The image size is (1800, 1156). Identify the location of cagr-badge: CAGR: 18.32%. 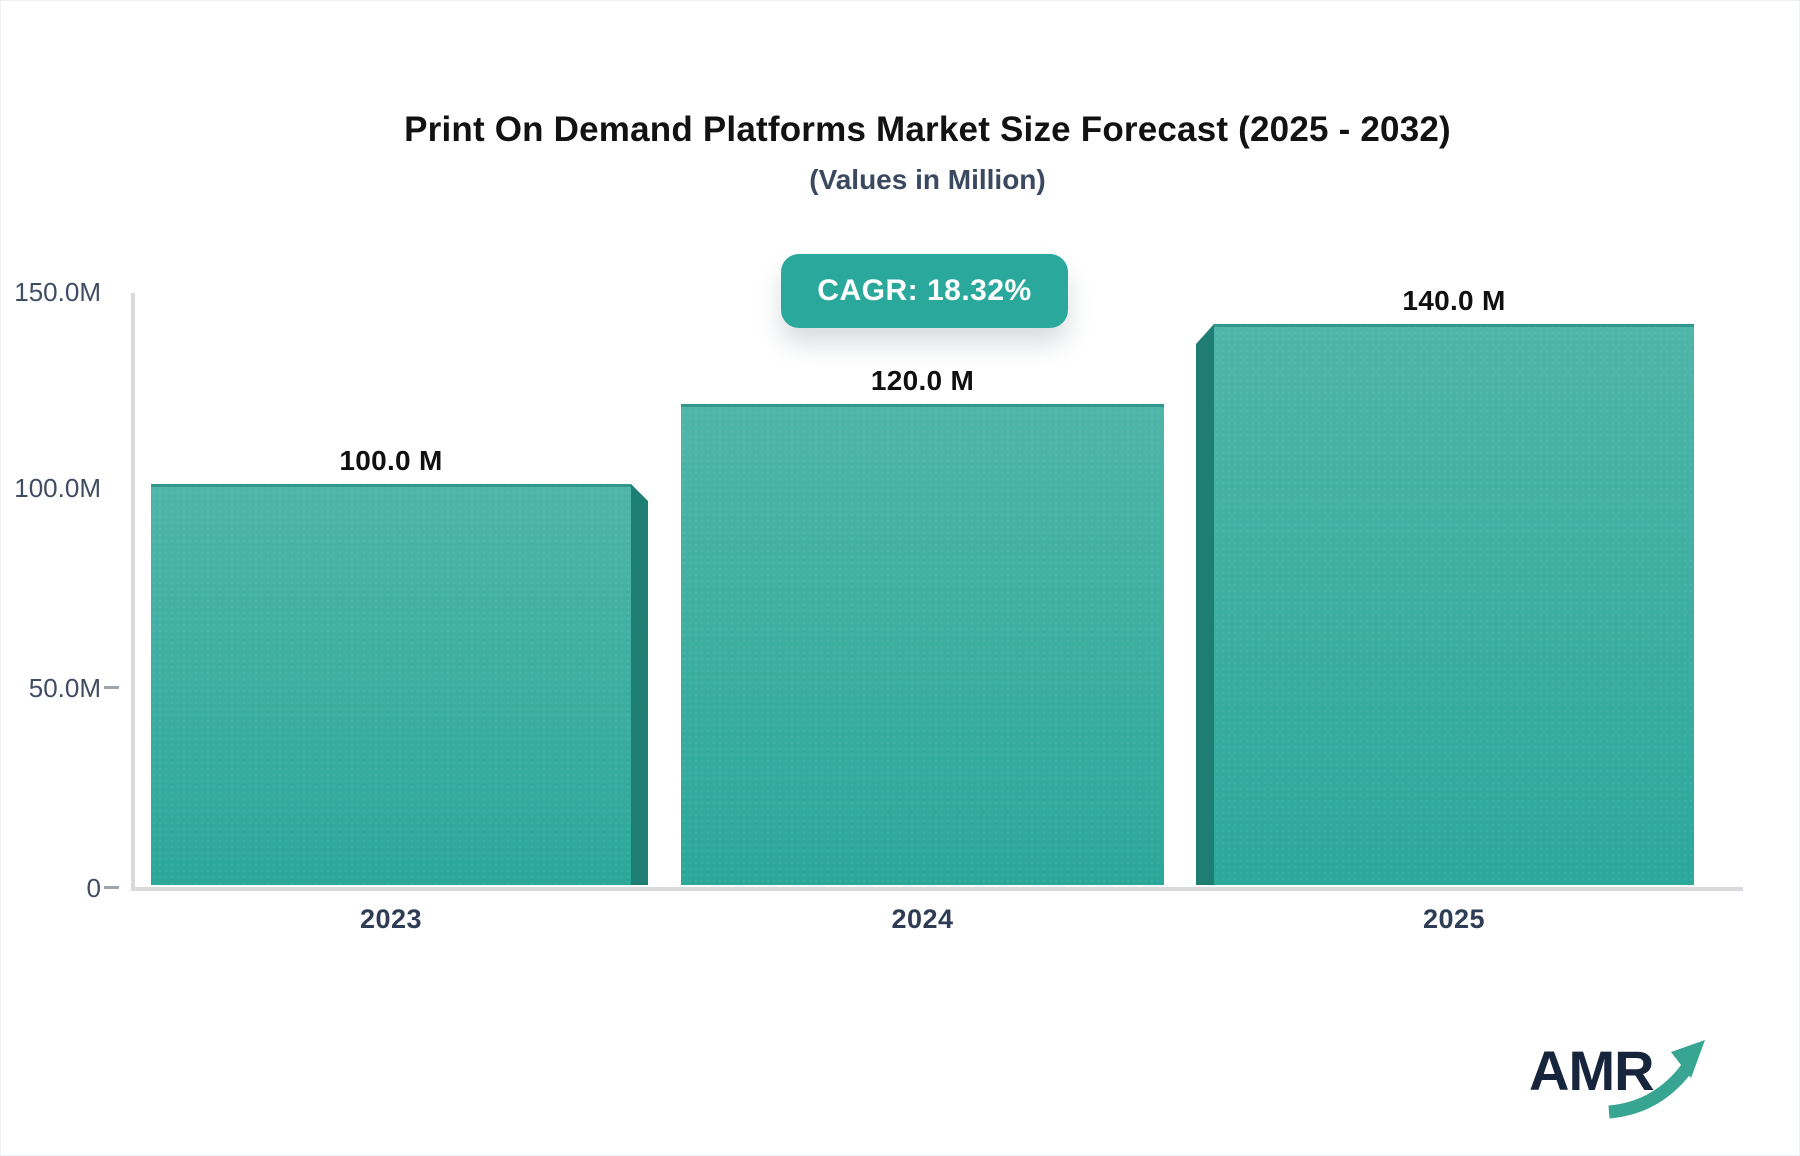
(924, 291).